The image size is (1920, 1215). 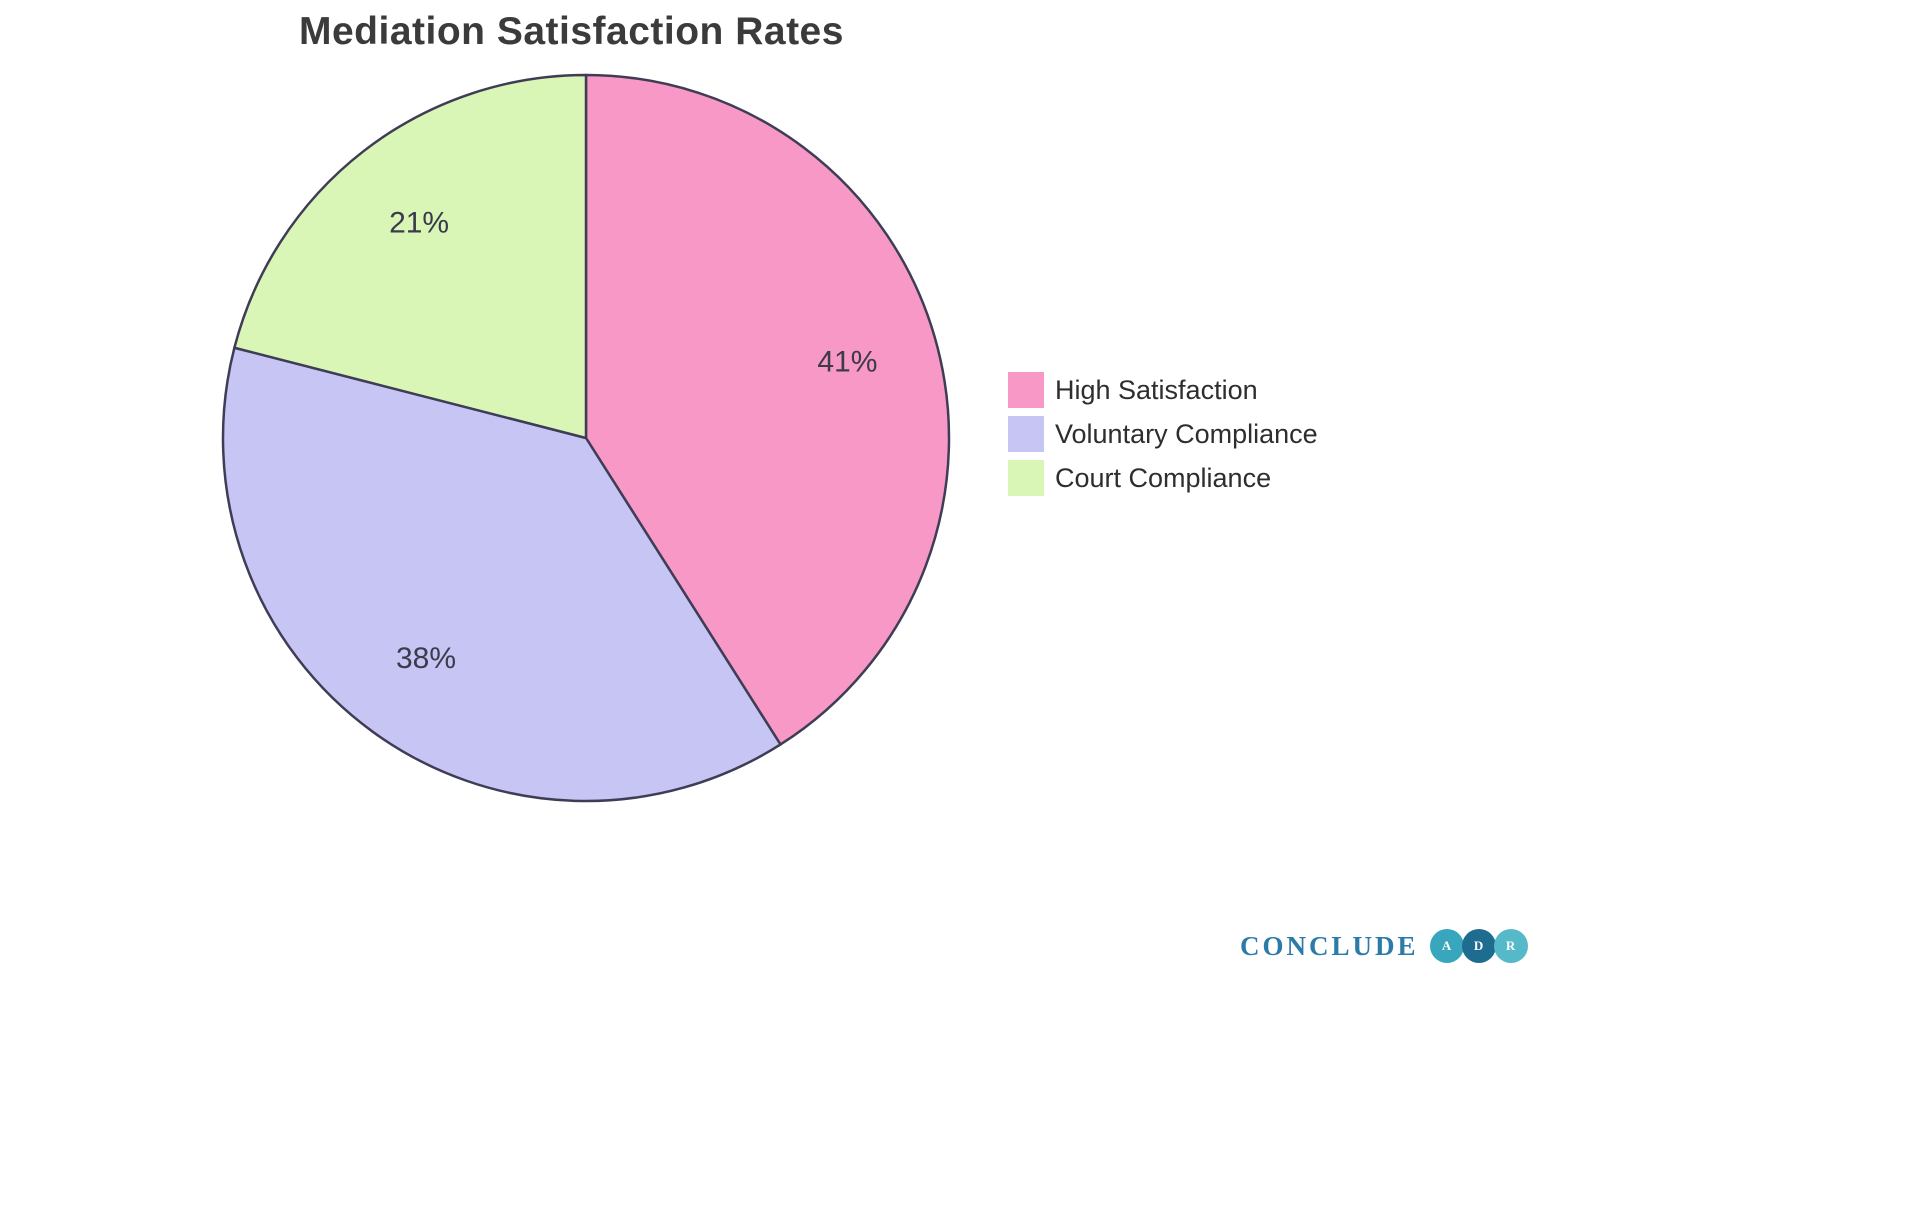 What do you see at coordinates (1026, 478) in the screenshot?
I see `legend-swatch-court-compliance` at bounding box center [1026, 478].